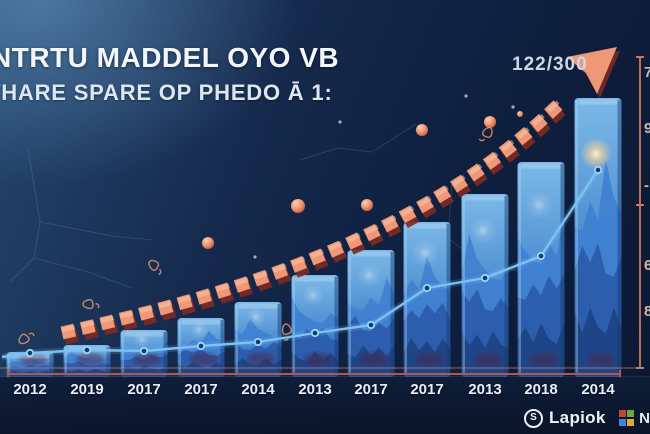 The image size is (650, 434). What do you see at coordinates (550, 64) in the screenshot?
I see `ratio-annotation: 122/300` at bounding box center [550, 64].